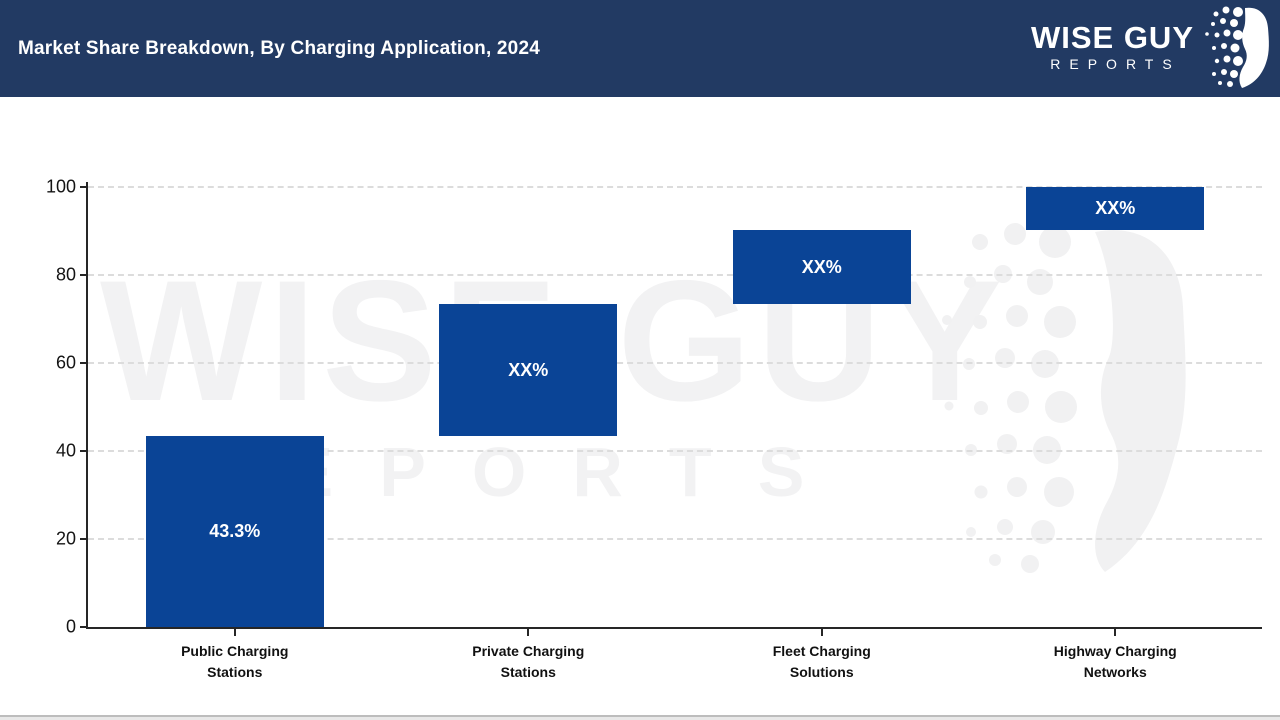  What do you see at coordinates (70, 626) in the screenshot?
I see `y-tick-label-0: 0` at bounding box center [70, 626].